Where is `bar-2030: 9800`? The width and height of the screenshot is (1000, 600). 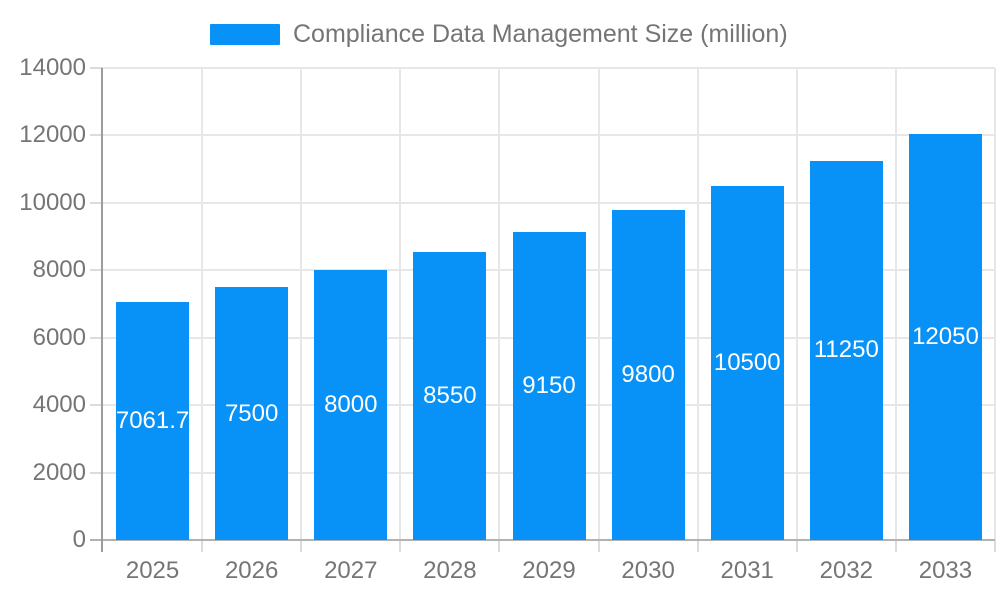
bar-2030: 9800 is located at coordinates (648, 374).